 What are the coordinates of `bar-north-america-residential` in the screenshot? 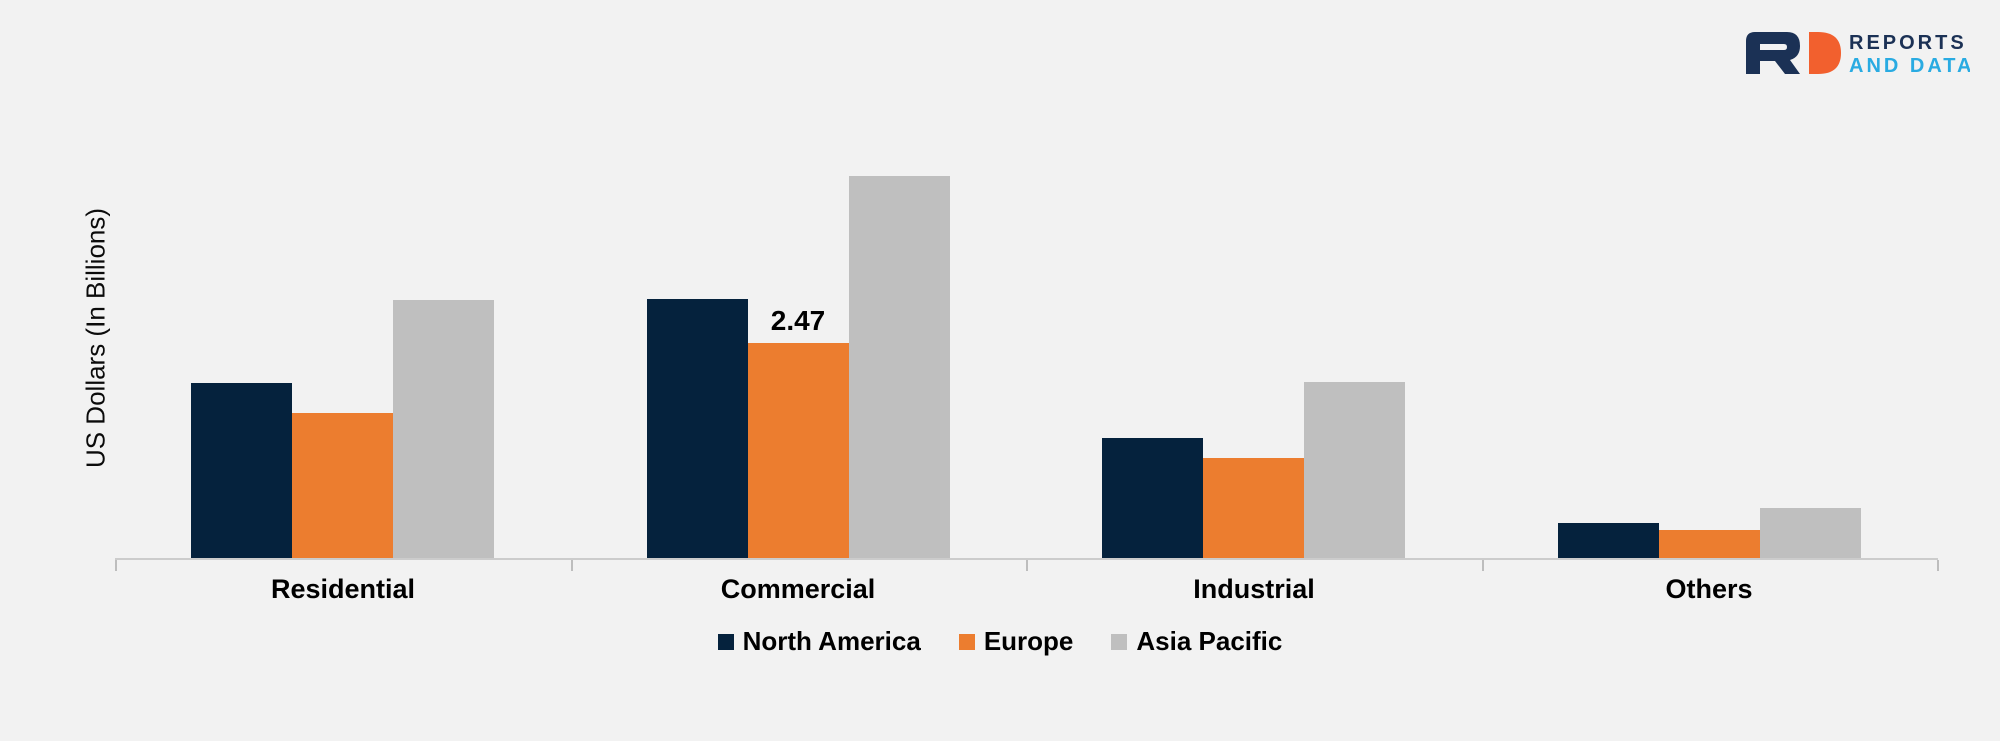 It's located at (241, 470).